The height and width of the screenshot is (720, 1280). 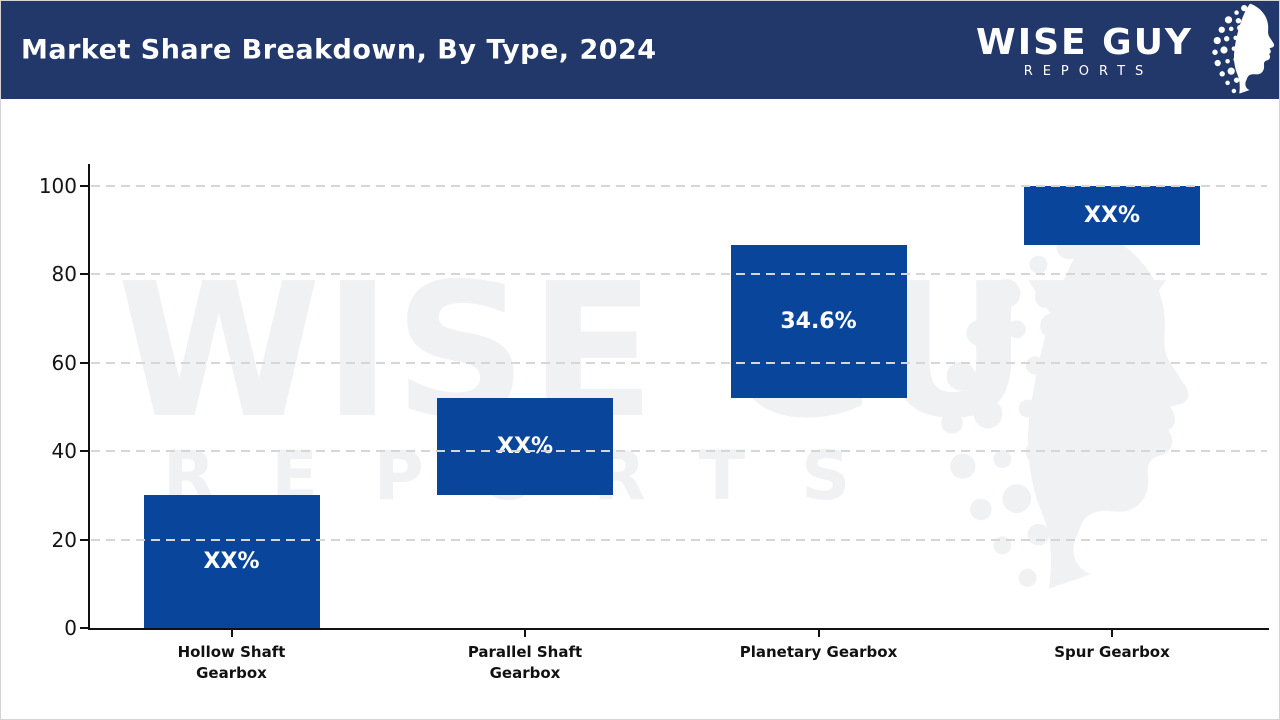 I want to click on bar: 34.6%, so click(x=818, y=322).